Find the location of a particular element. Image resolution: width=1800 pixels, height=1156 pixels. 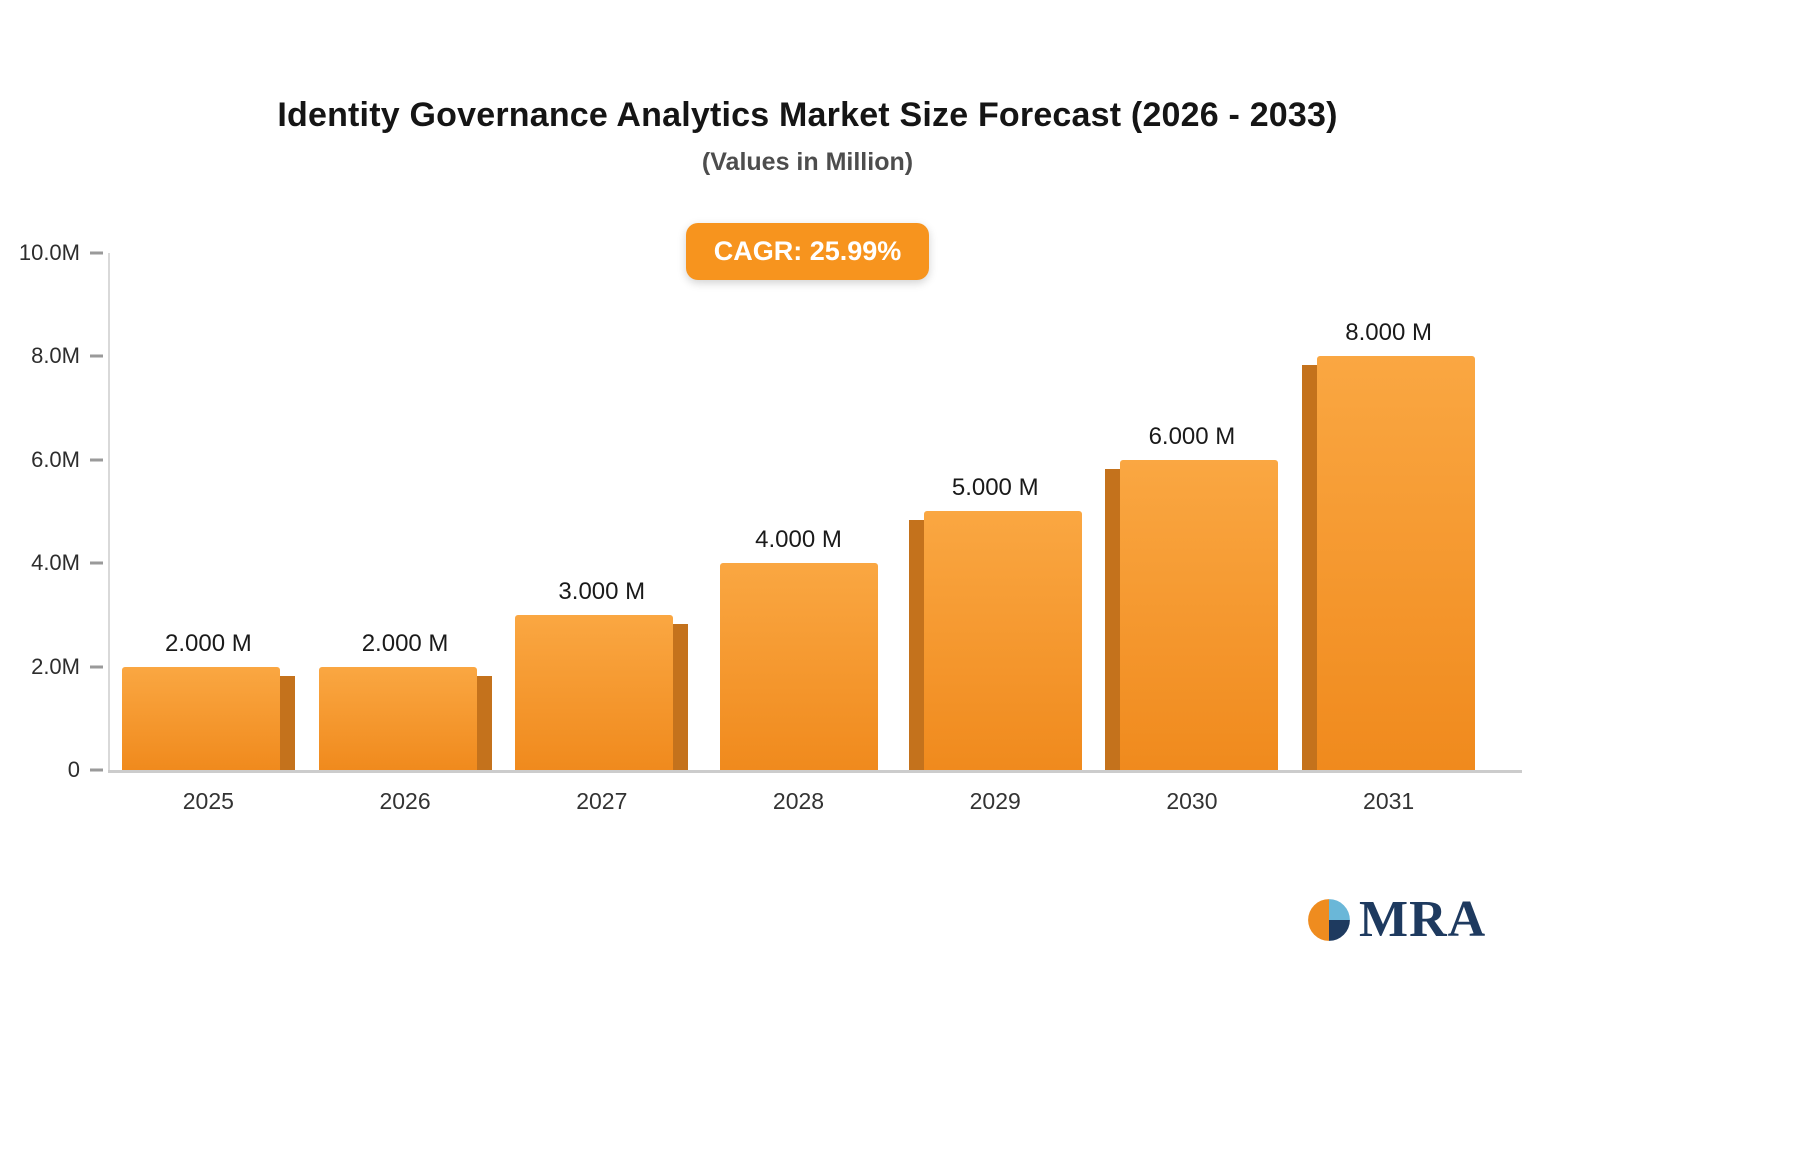

cagr-badge: CAGR: 25.99% is located at coordinates (807, 251).